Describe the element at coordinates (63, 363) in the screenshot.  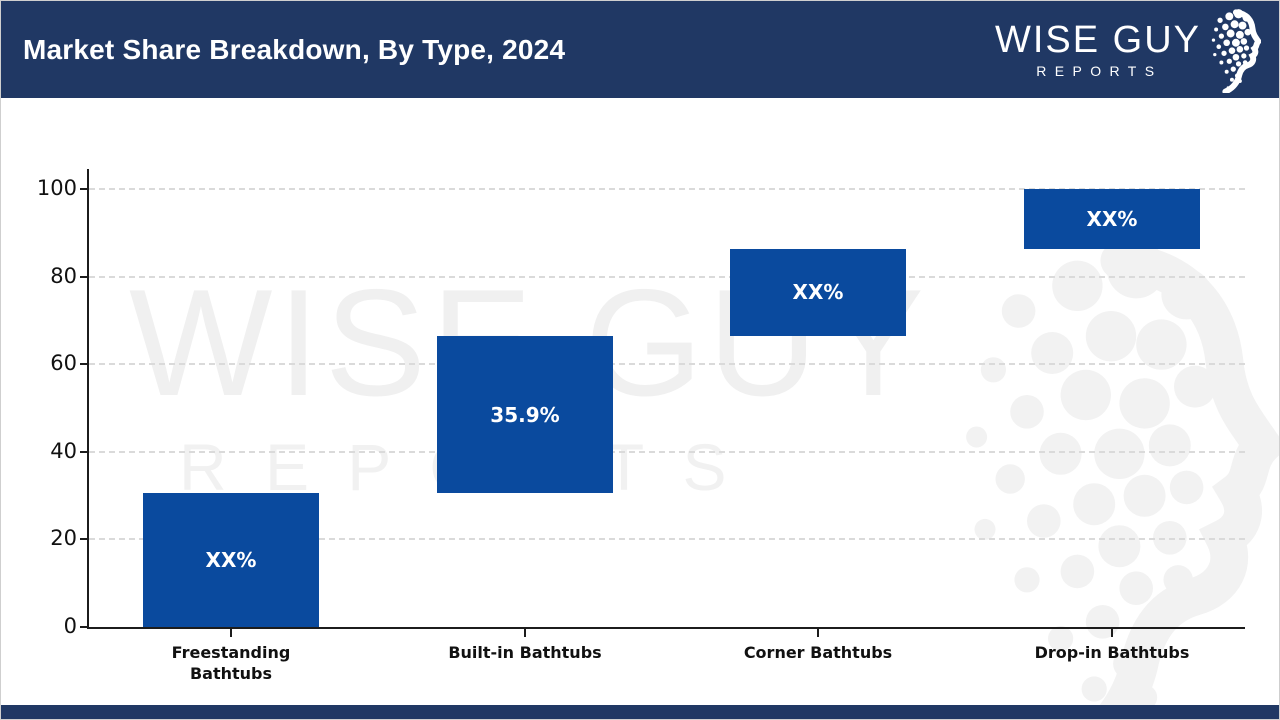
I see `y-tick-label-60: 60` at that location.